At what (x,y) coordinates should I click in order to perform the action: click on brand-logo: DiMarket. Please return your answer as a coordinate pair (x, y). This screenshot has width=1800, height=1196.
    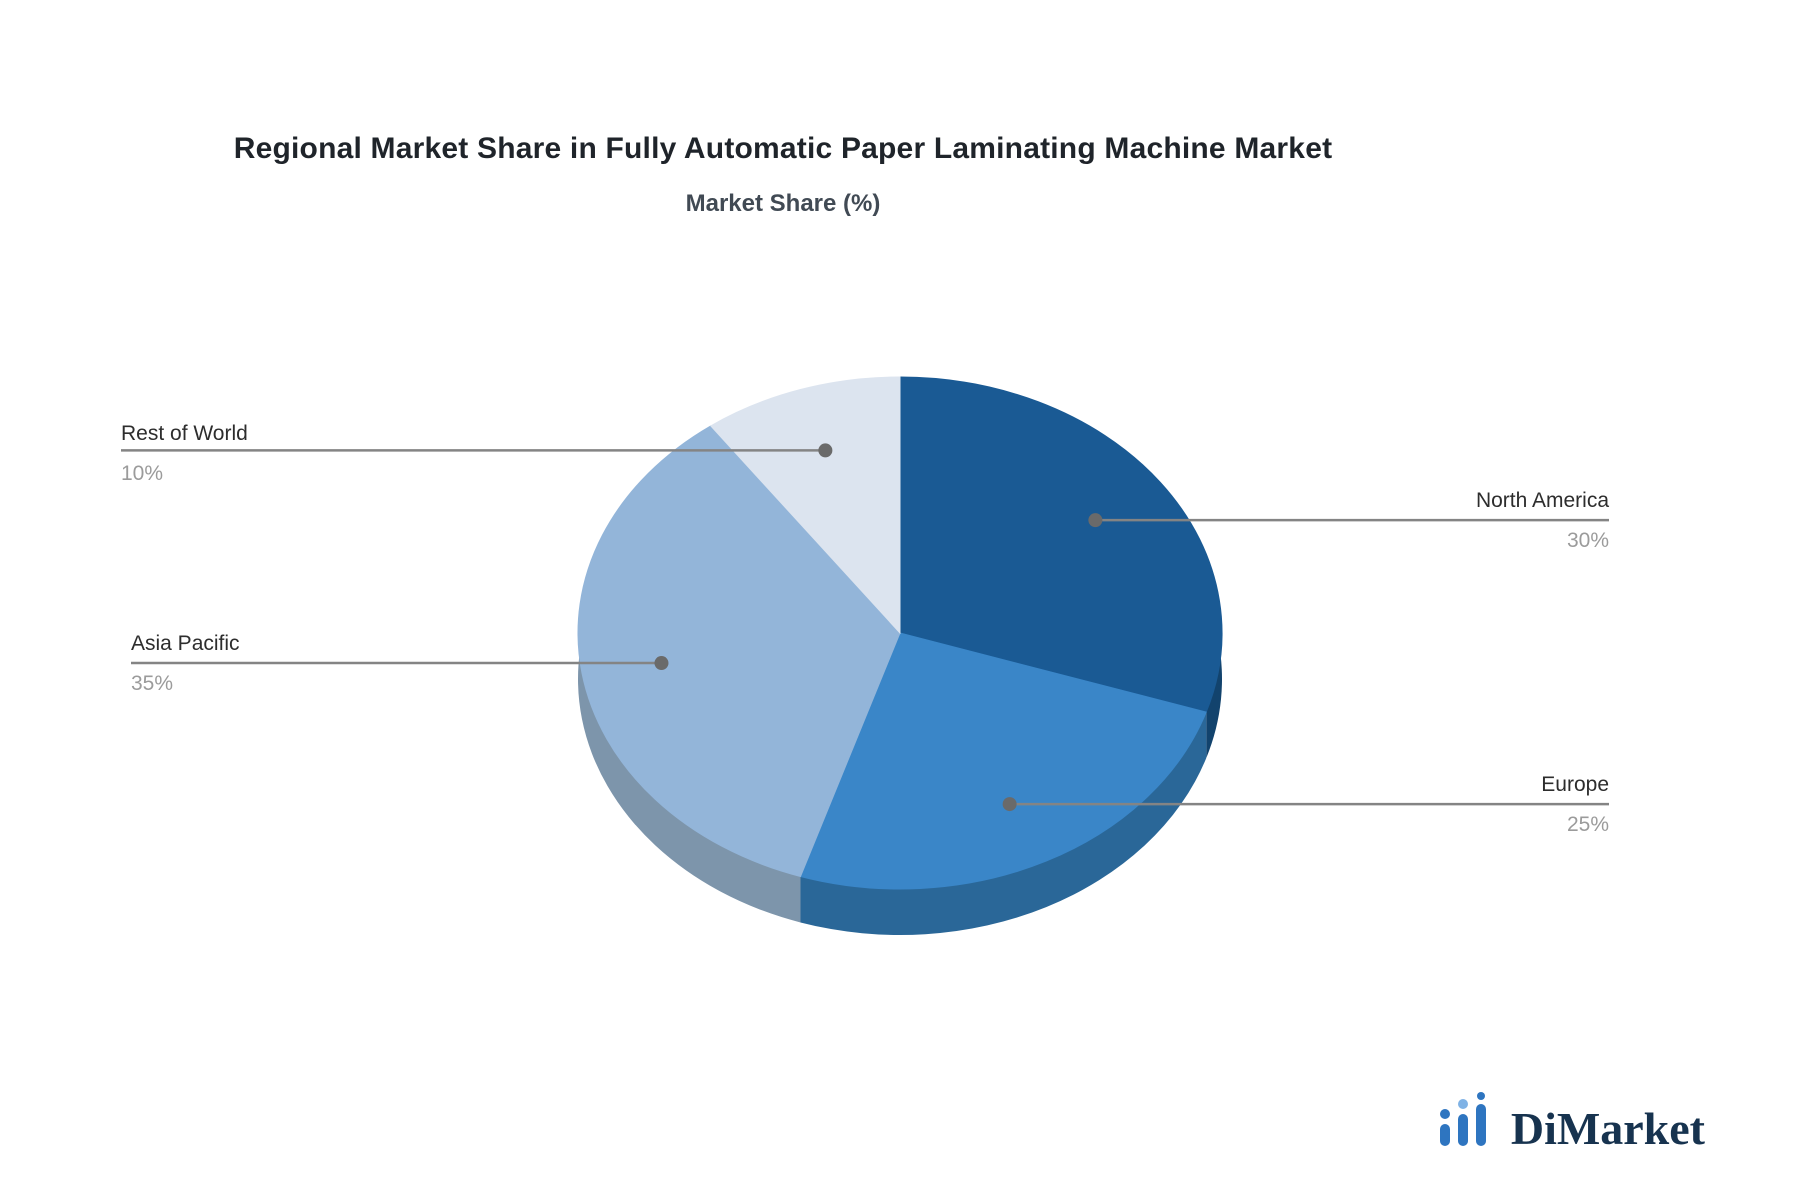
    Looking at the image, I should click on (1570, 1123).